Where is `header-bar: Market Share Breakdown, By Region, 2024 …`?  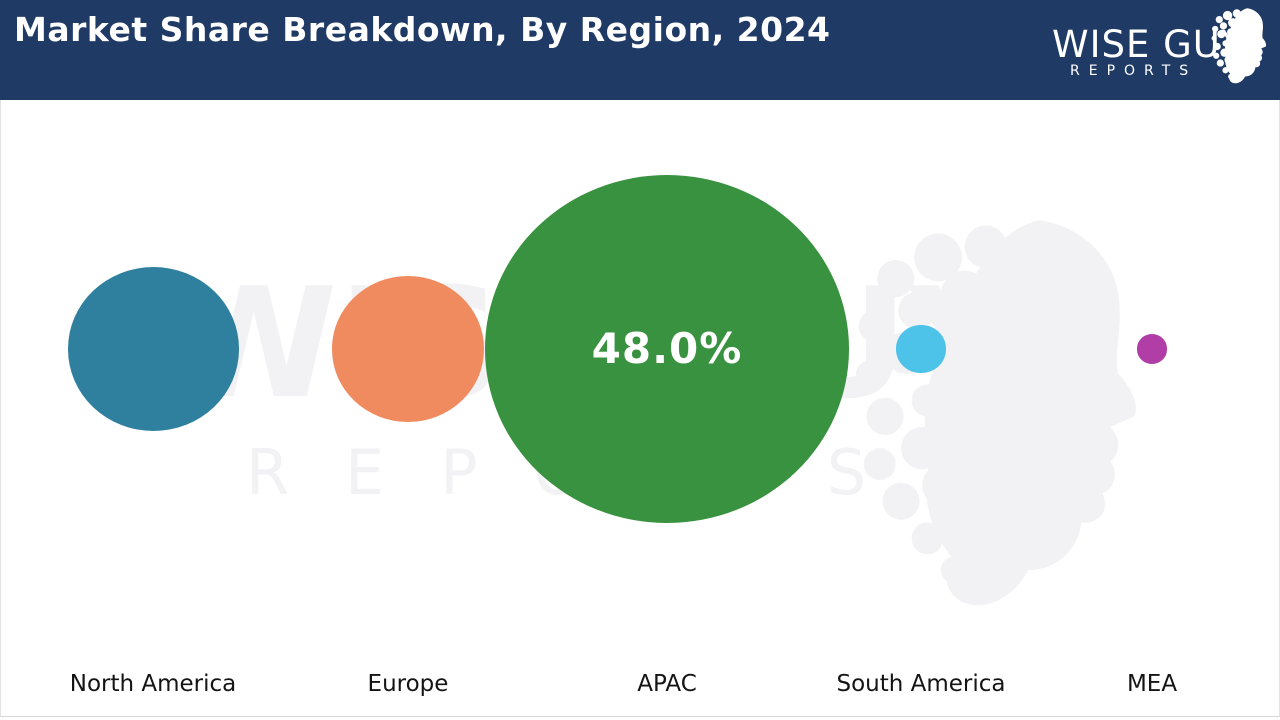
header-bar: Market Share Breakdown, By Region, 2024 … is located at coordinates (640, 50).